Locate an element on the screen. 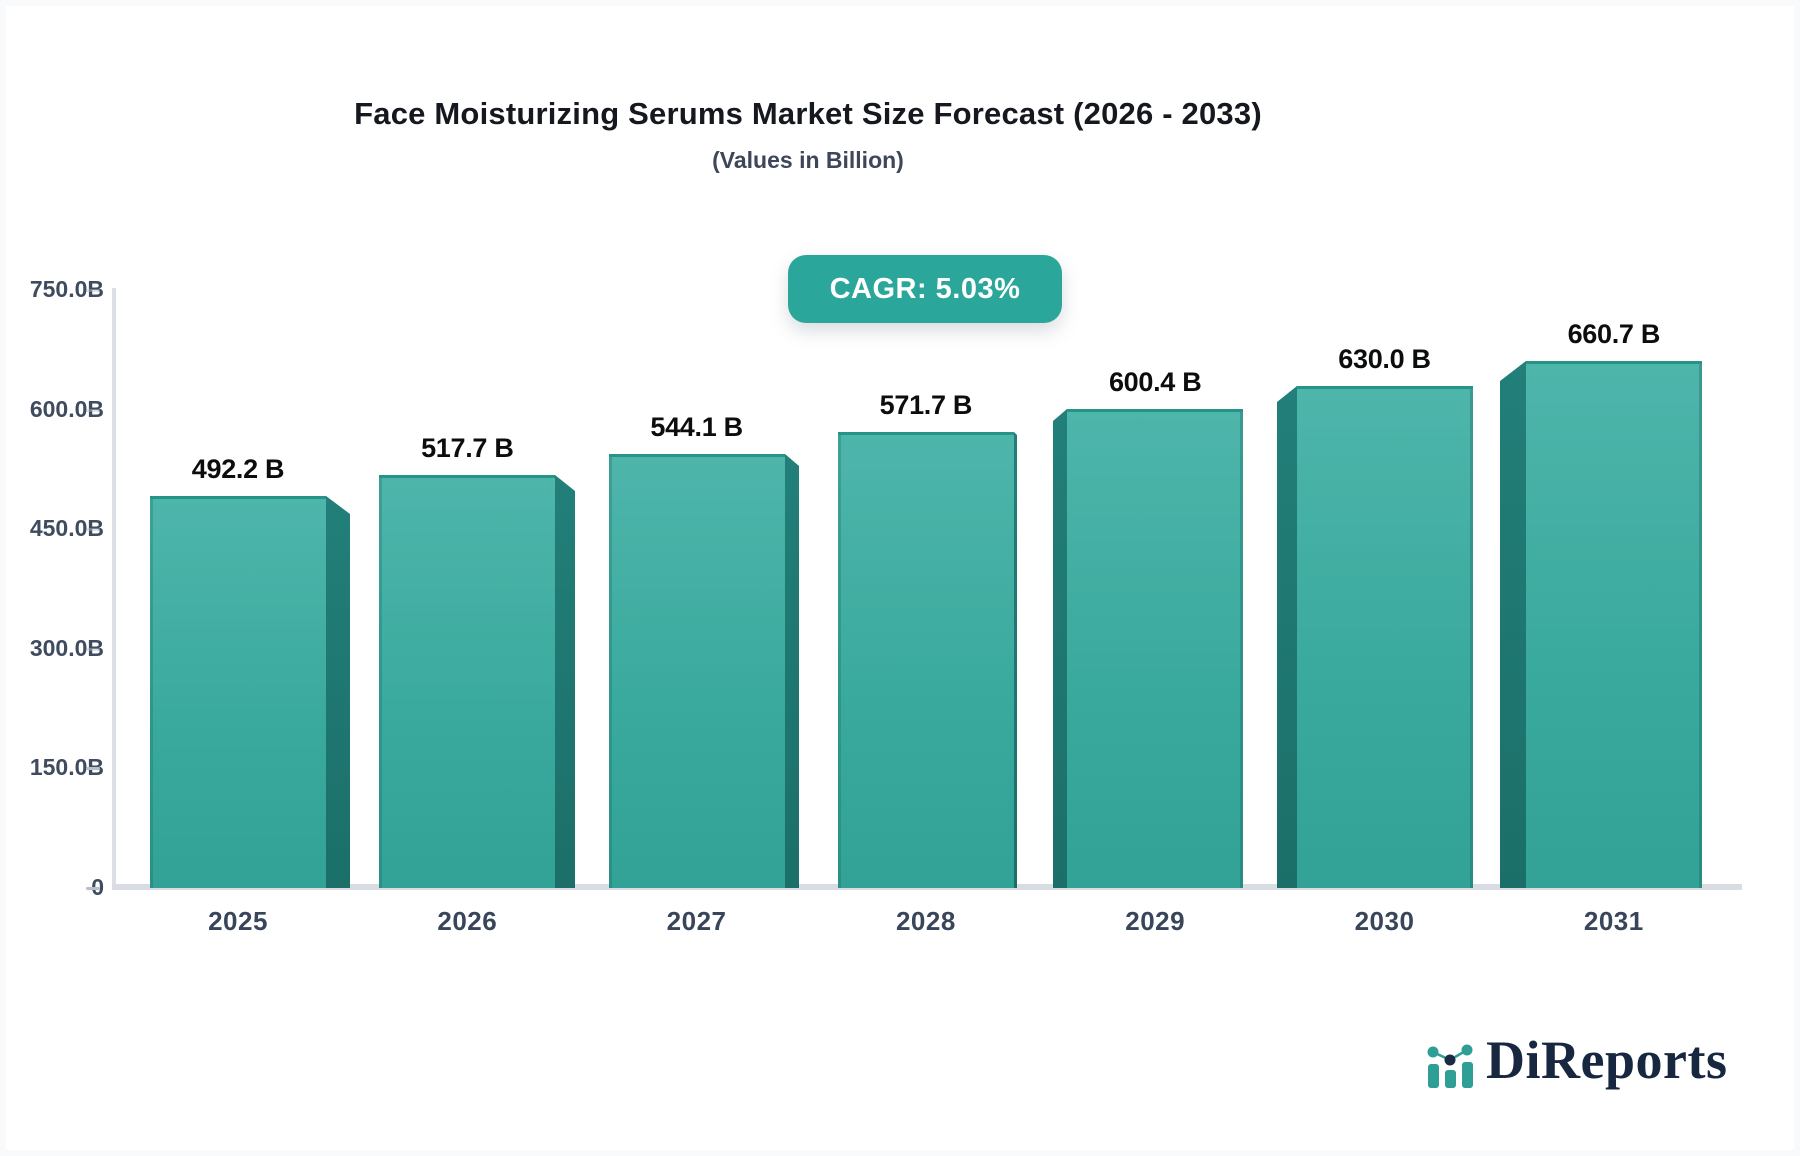  x-axis-label-2028: 2028 is located at coordinates (925, 921).